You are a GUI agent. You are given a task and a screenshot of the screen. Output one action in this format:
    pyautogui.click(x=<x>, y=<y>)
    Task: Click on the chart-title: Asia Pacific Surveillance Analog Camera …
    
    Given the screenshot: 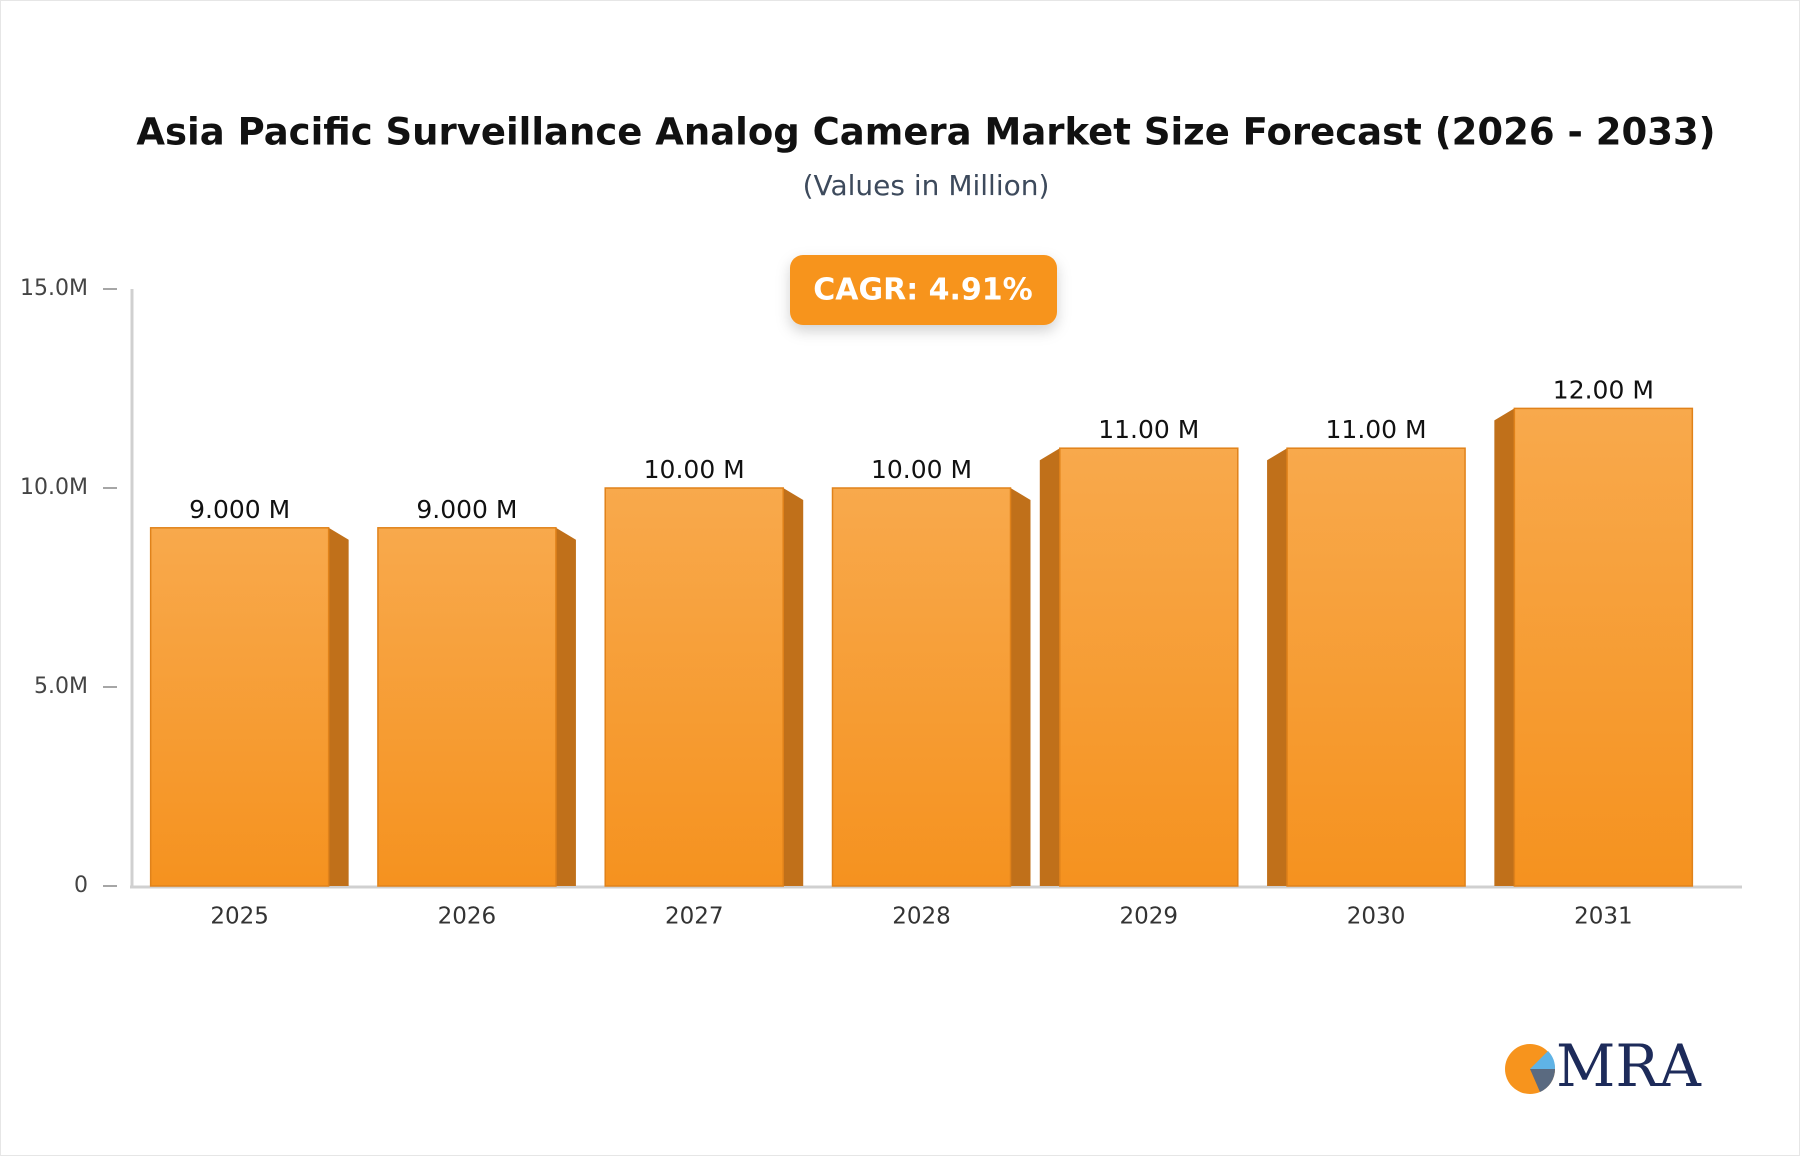 What is the action you would take?
    pyautogui.click(x=925, y=132)
    